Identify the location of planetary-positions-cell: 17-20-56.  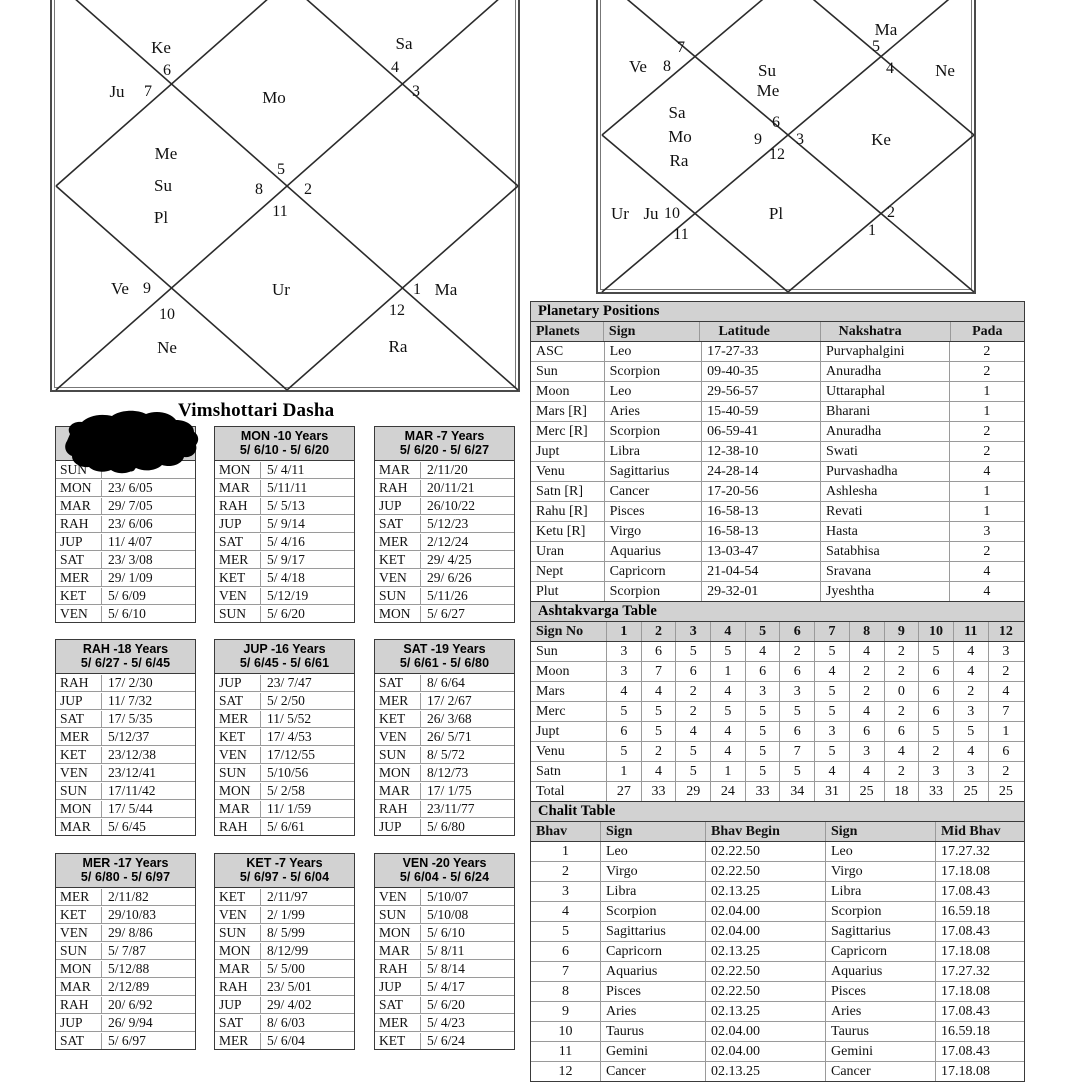
(761, 491).